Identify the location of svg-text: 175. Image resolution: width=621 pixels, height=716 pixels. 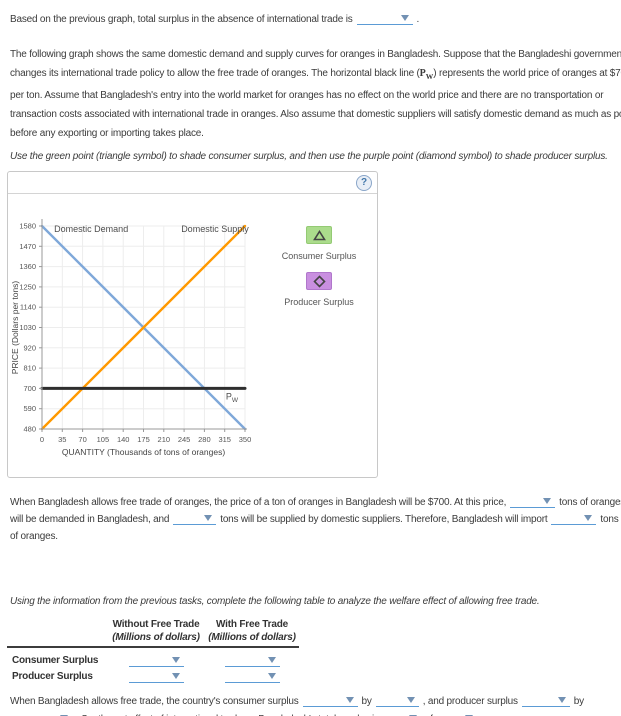
(143, 439).